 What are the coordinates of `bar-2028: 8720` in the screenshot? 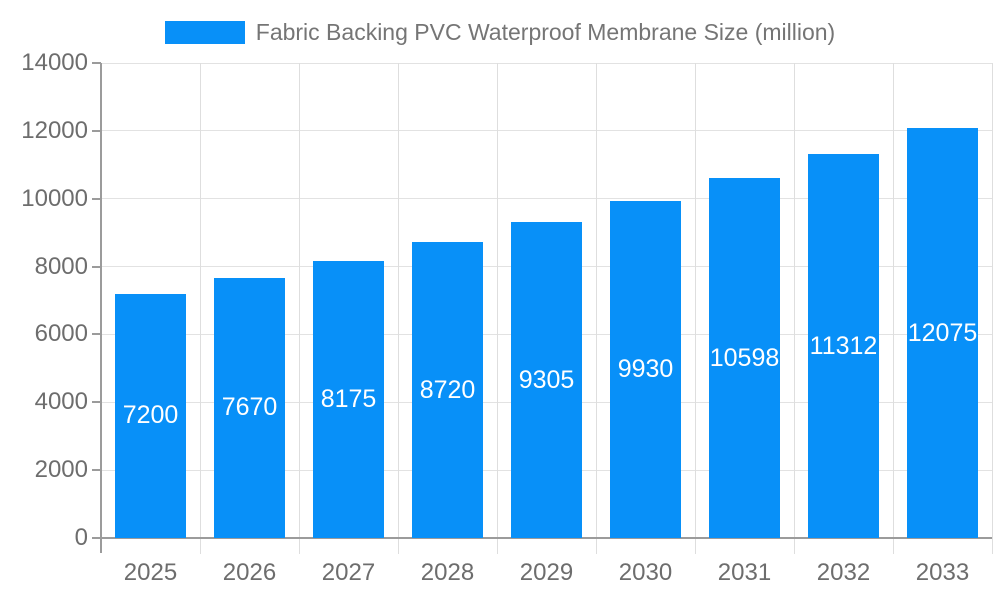 It's located at (447, 390).